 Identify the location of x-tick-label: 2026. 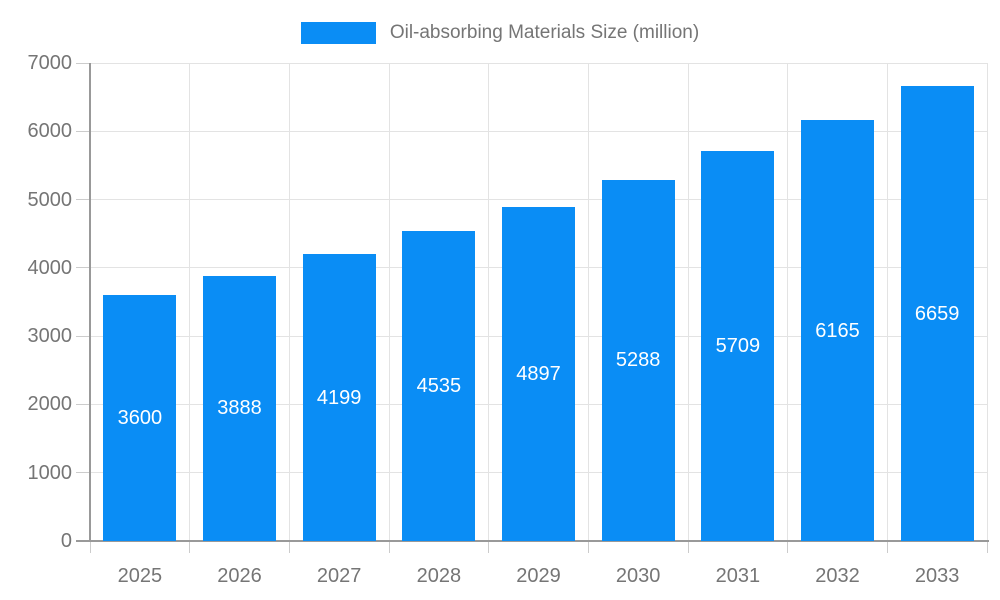
(239, 576).